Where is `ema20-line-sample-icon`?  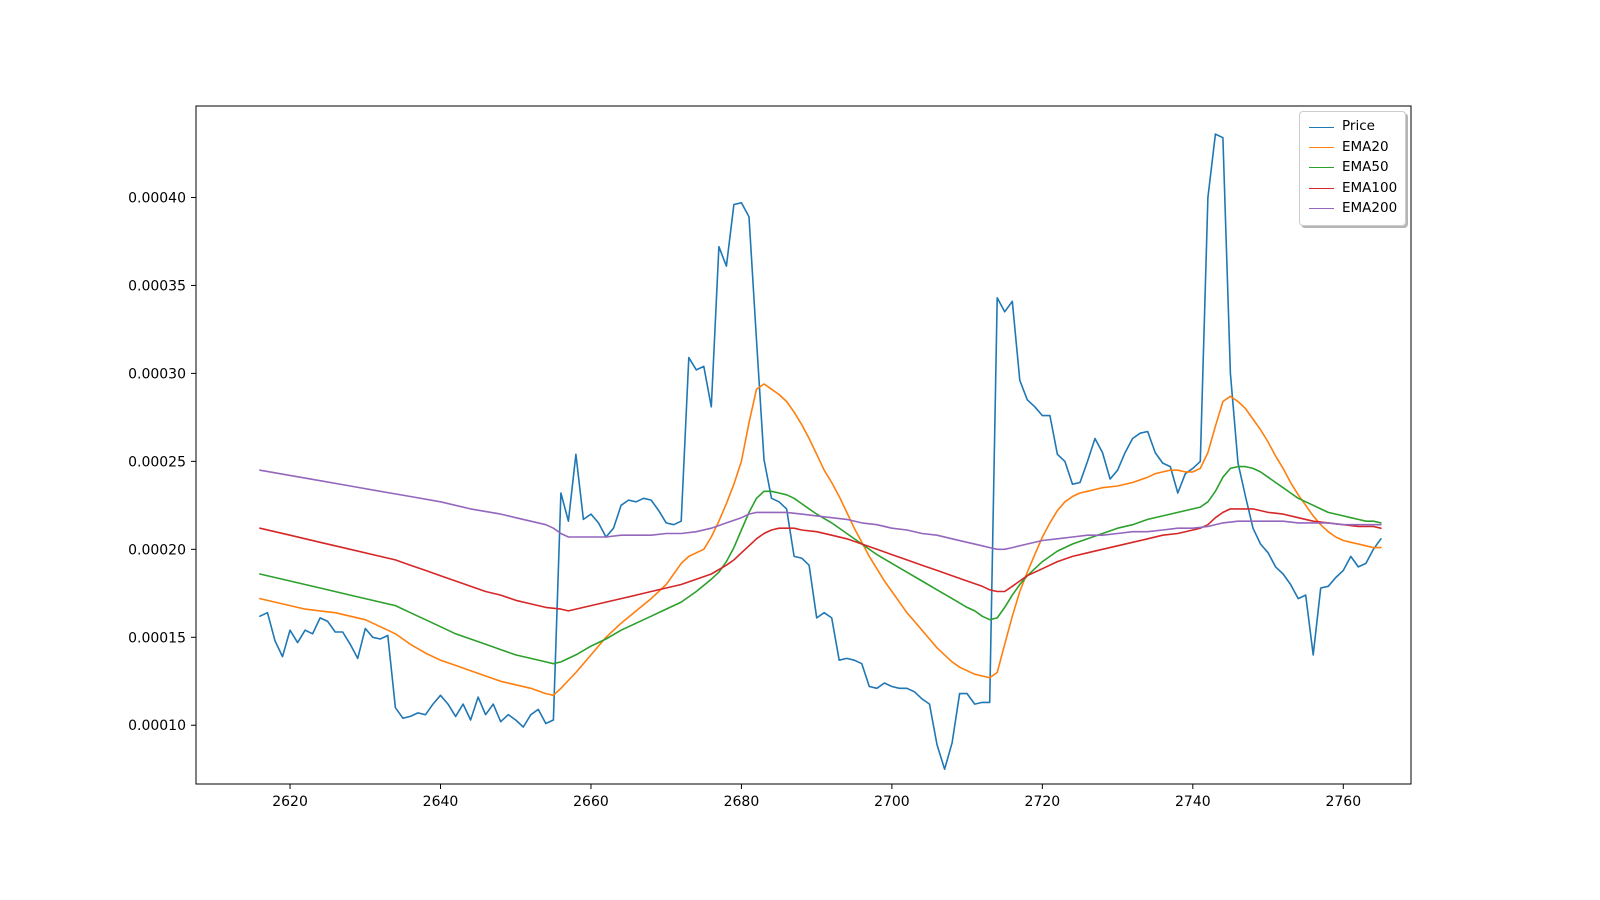
ema20-line-sample-icon is located at coordinates (1321, 148).